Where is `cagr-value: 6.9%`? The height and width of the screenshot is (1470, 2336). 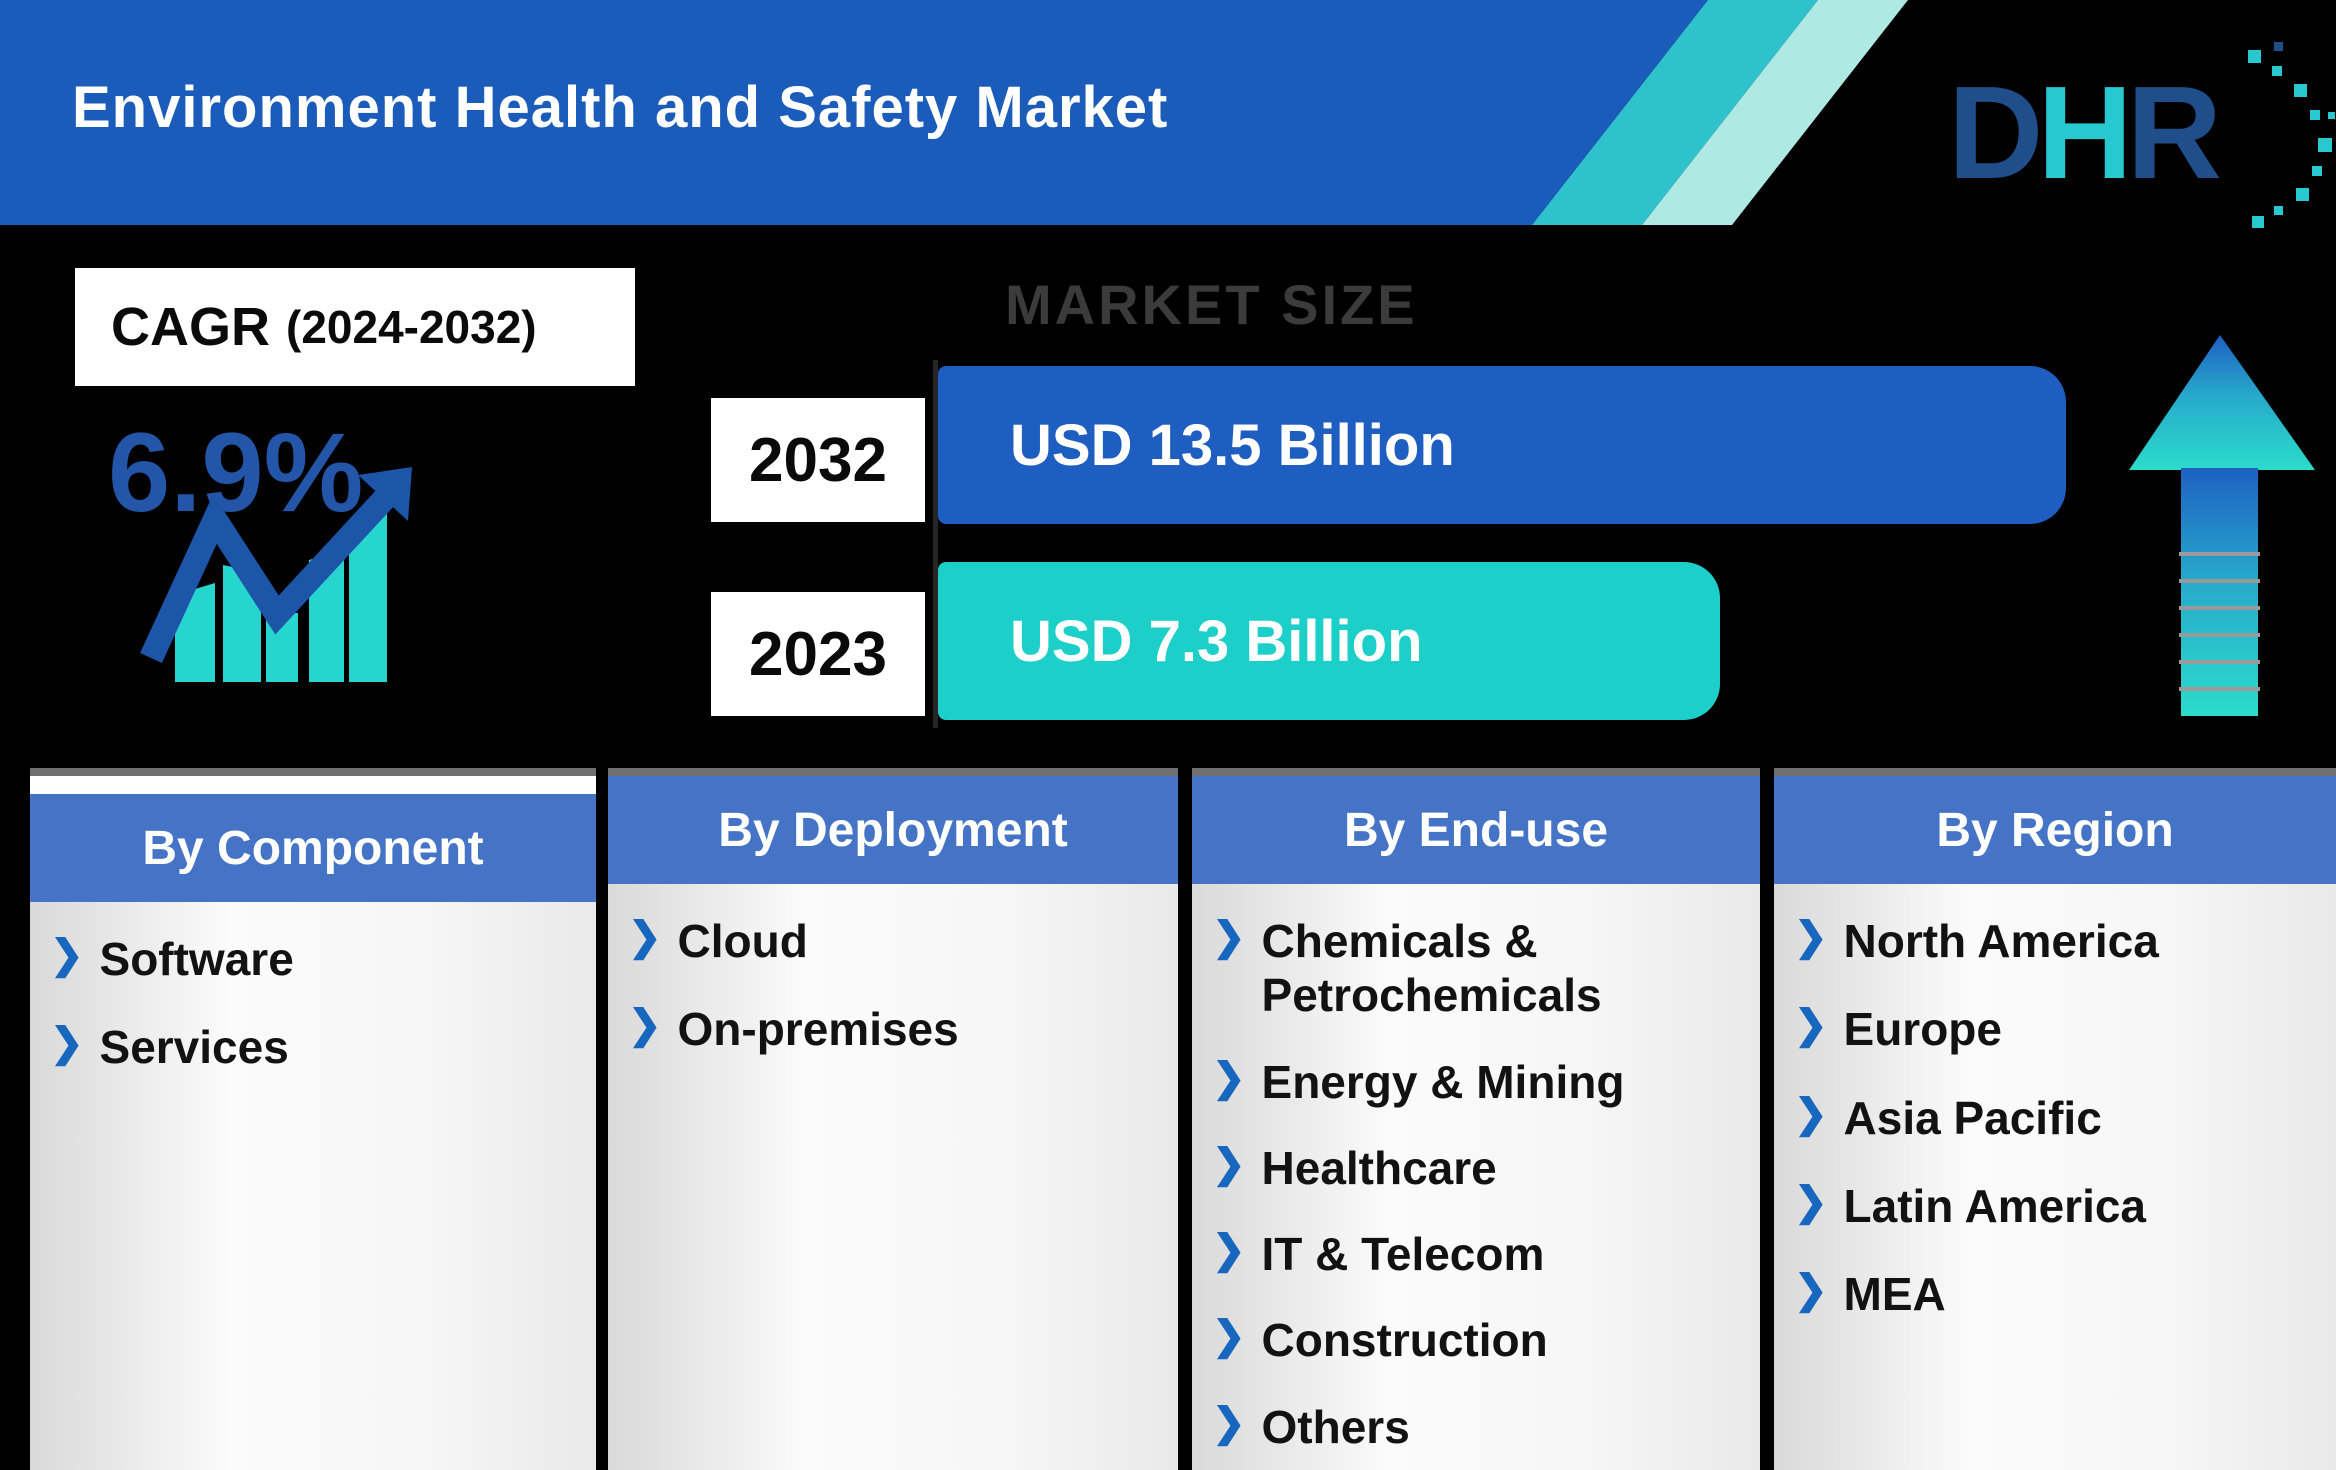
cagr-value: 6.9% is located at coordinates (236, 472).